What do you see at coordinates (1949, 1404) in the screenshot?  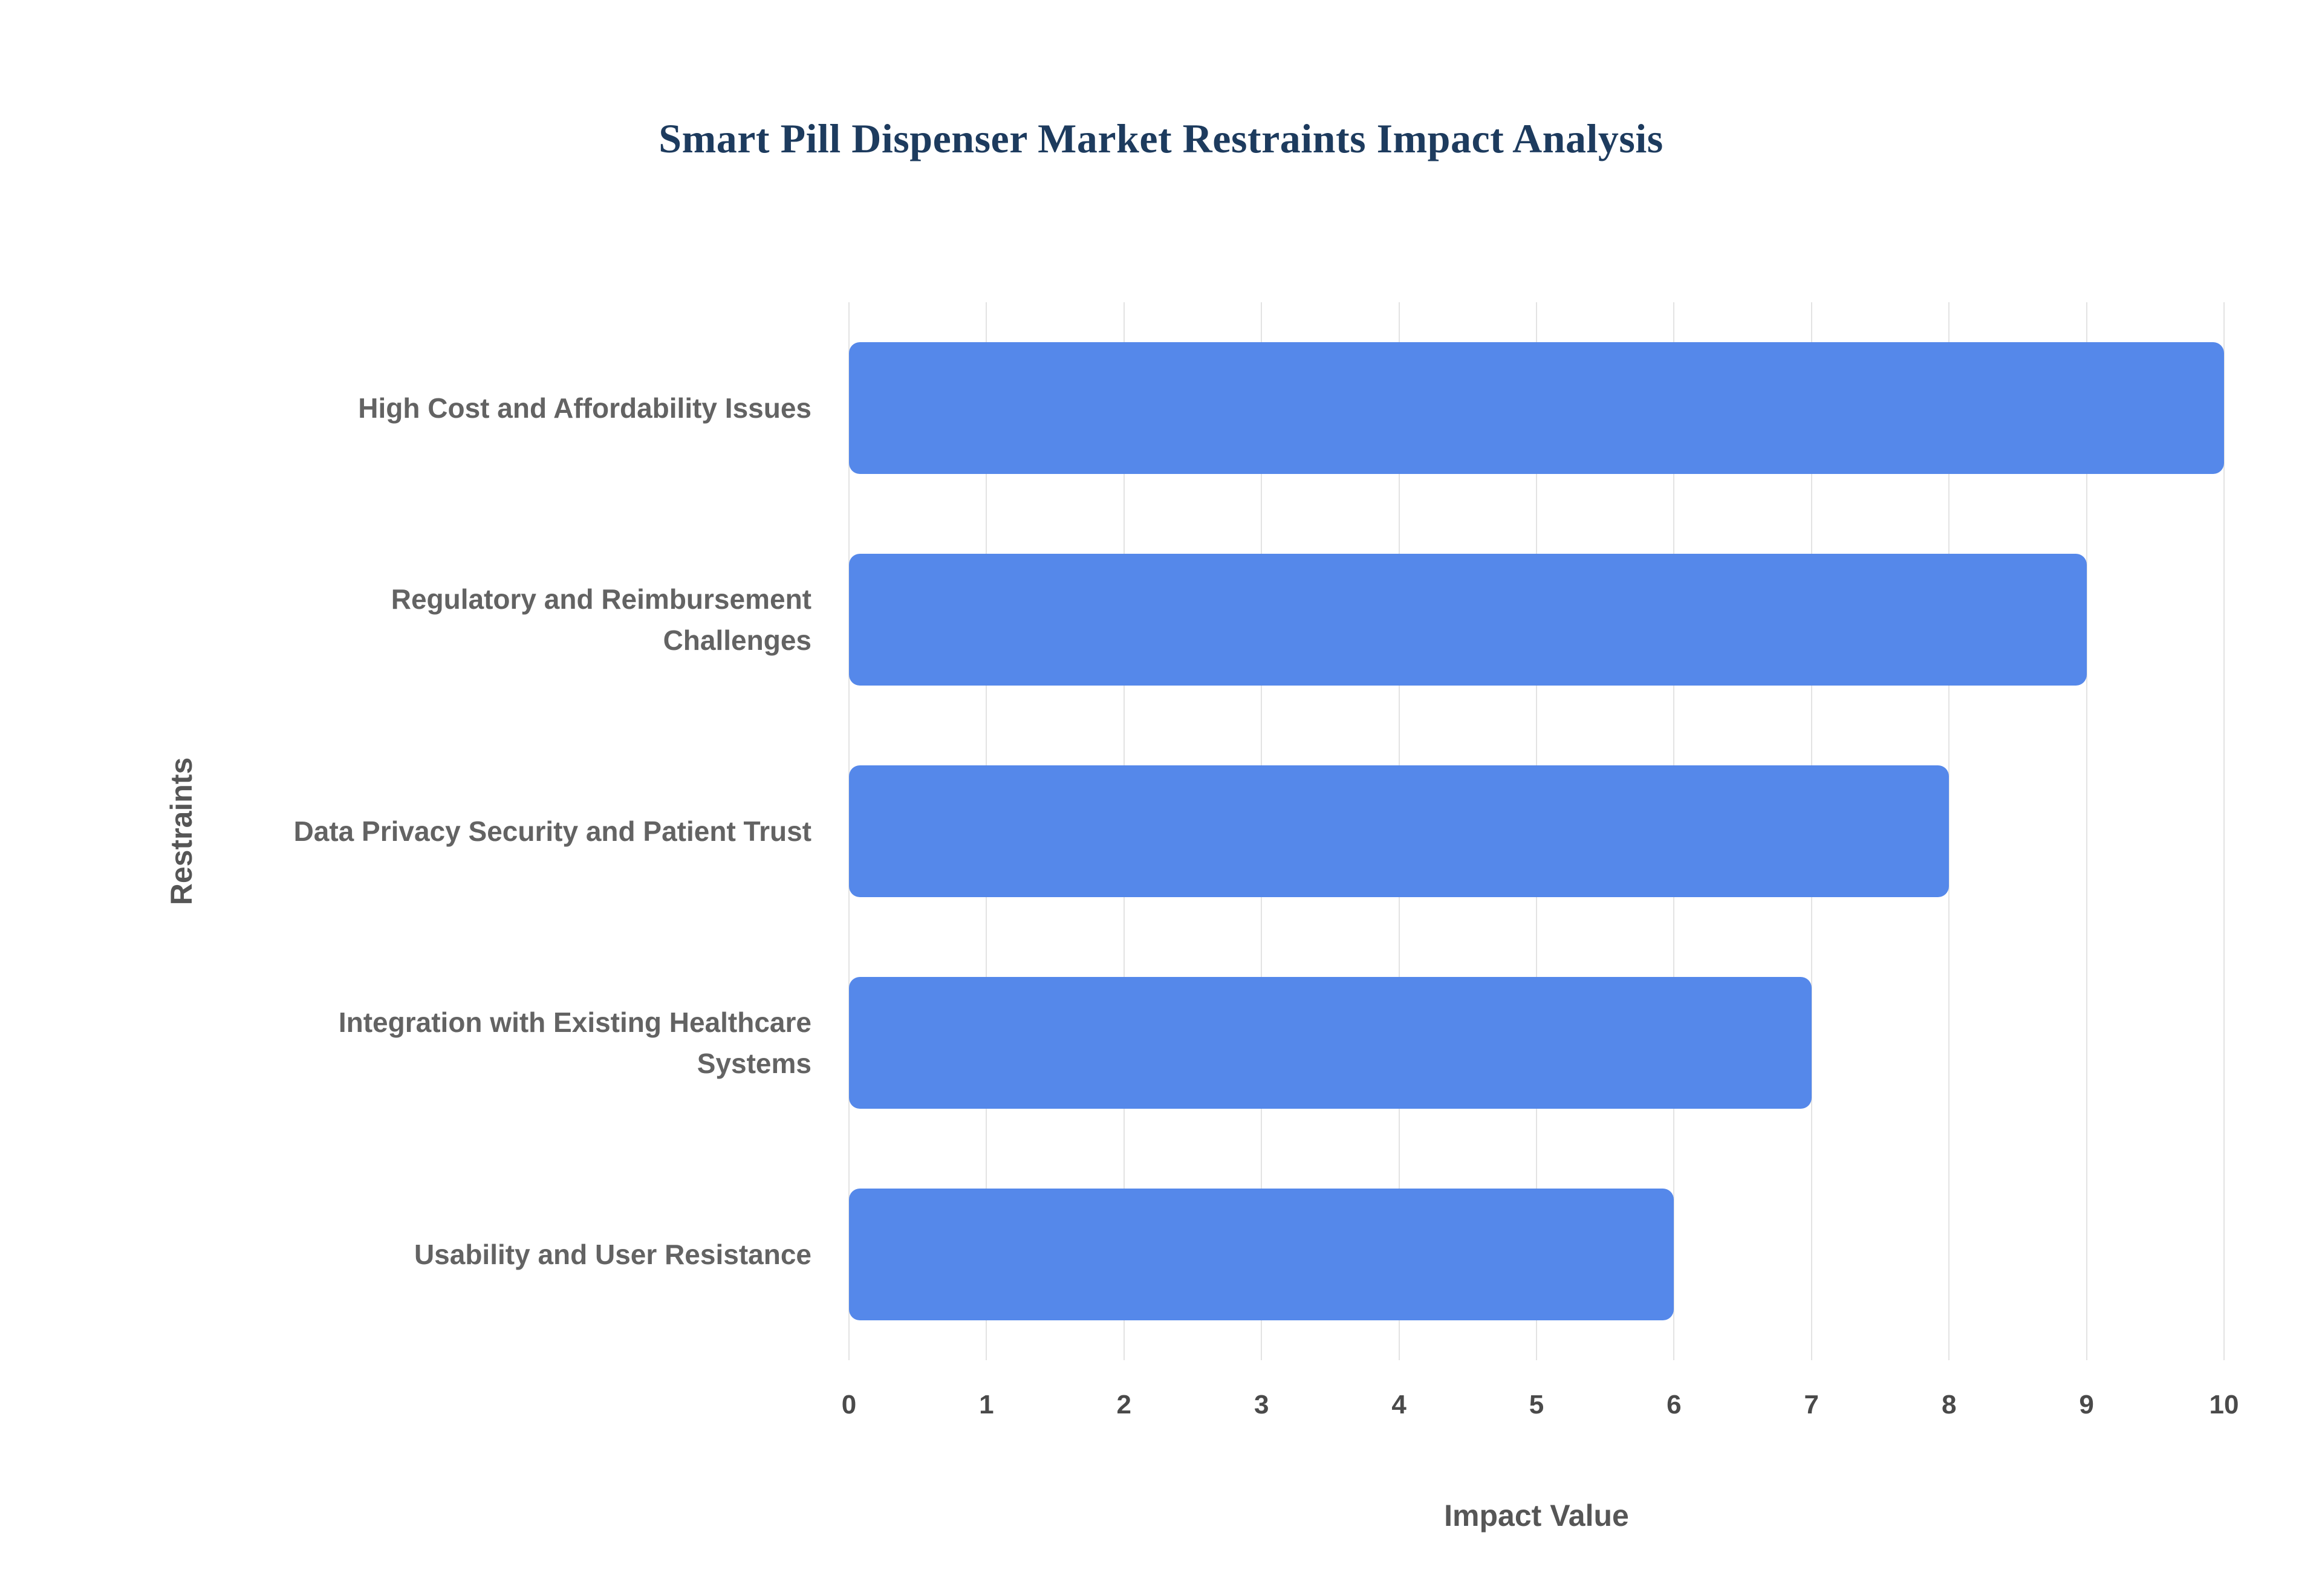 I see `x-tick-label: 8` at bounding box center [1949, 1404].